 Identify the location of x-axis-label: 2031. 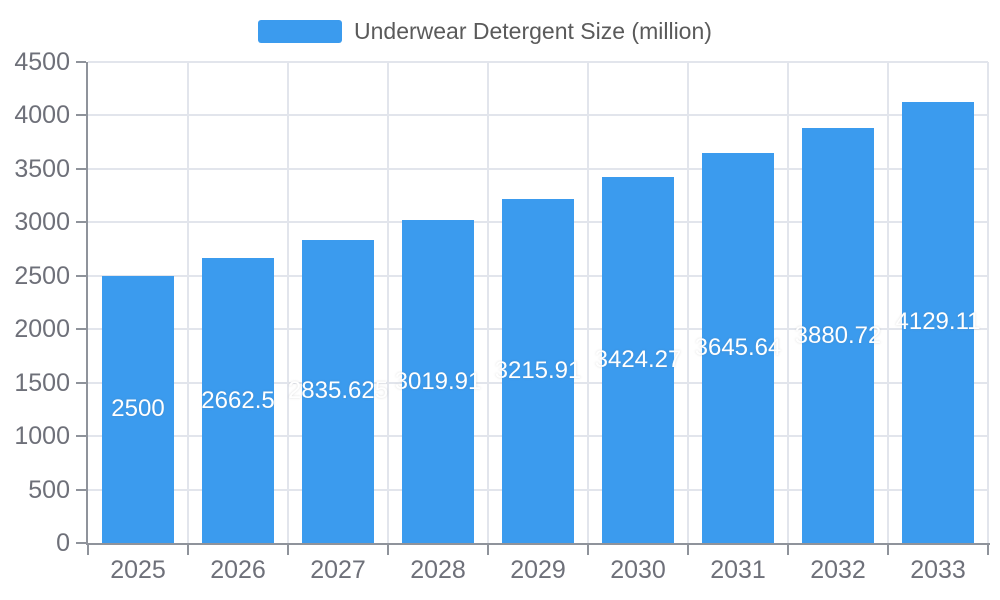
(738, 570).